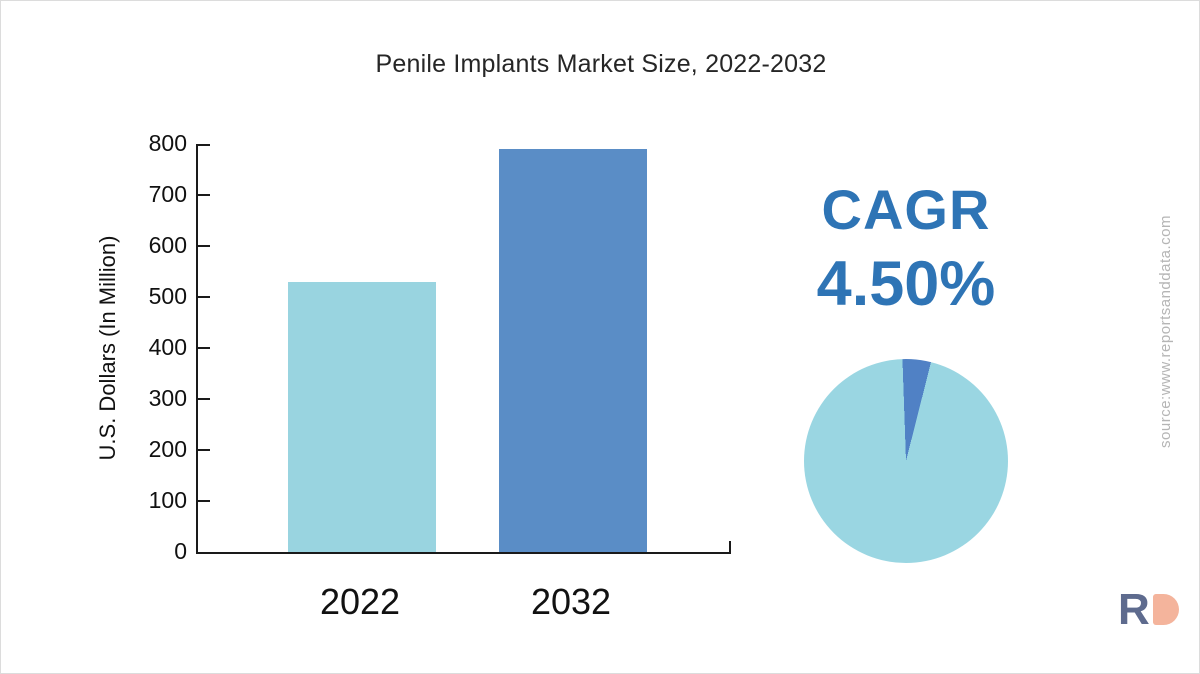 The width and height of the screenshot is (1200, 674). I want to click on y-tick-label: 500, so click(167, 296).